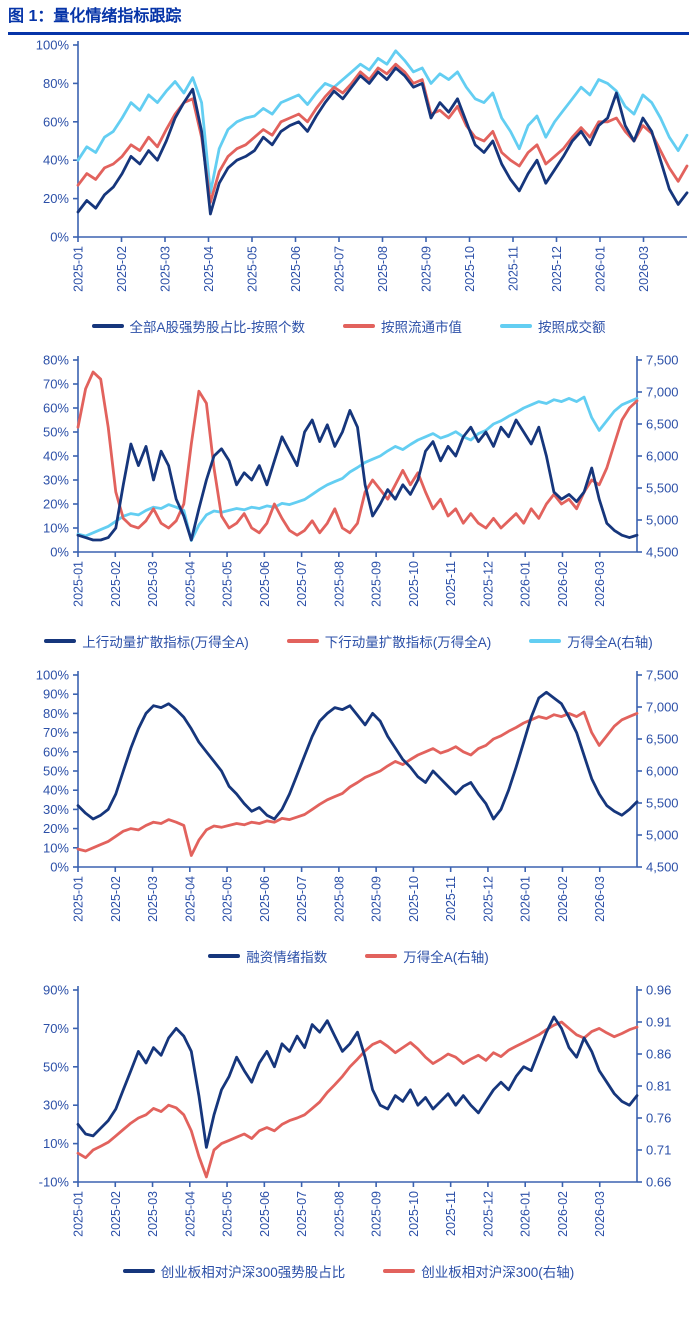 This screenshot has width=697, height=1324. I want to click on right-axis-tick-label: 0.66, so click(658, 1182).